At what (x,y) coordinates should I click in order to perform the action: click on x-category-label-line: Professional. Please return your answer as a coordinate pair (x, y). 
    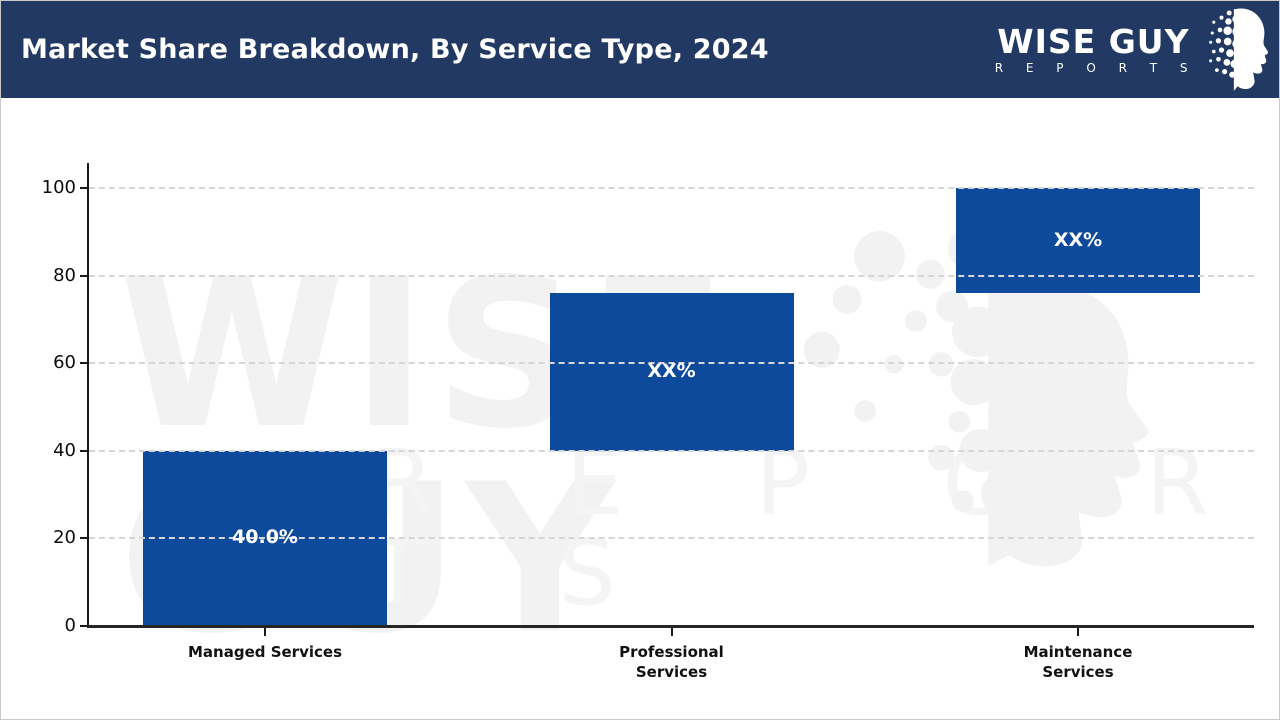
    Looking at the image, I should click on (671, 652).